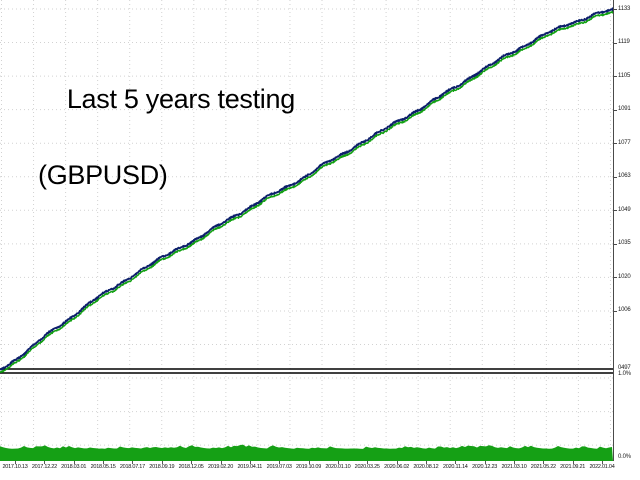 The height and width of the screenshot is (480, 640). I want to click on date-axis-label: 2019.04.11, so click(250, 467).